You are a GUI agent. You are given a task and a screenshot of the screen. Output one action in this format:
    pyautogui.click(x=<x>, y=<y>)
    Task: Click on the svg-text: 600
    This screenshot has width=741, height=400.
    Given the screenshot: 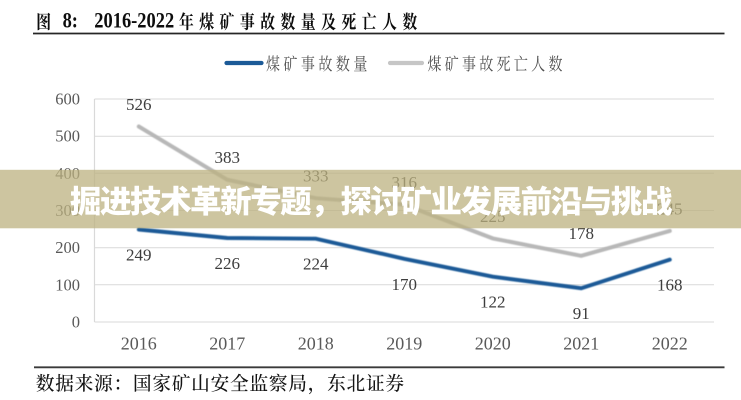 What is the action you would take?
    pyautogui.click(x=67, y=99)
    